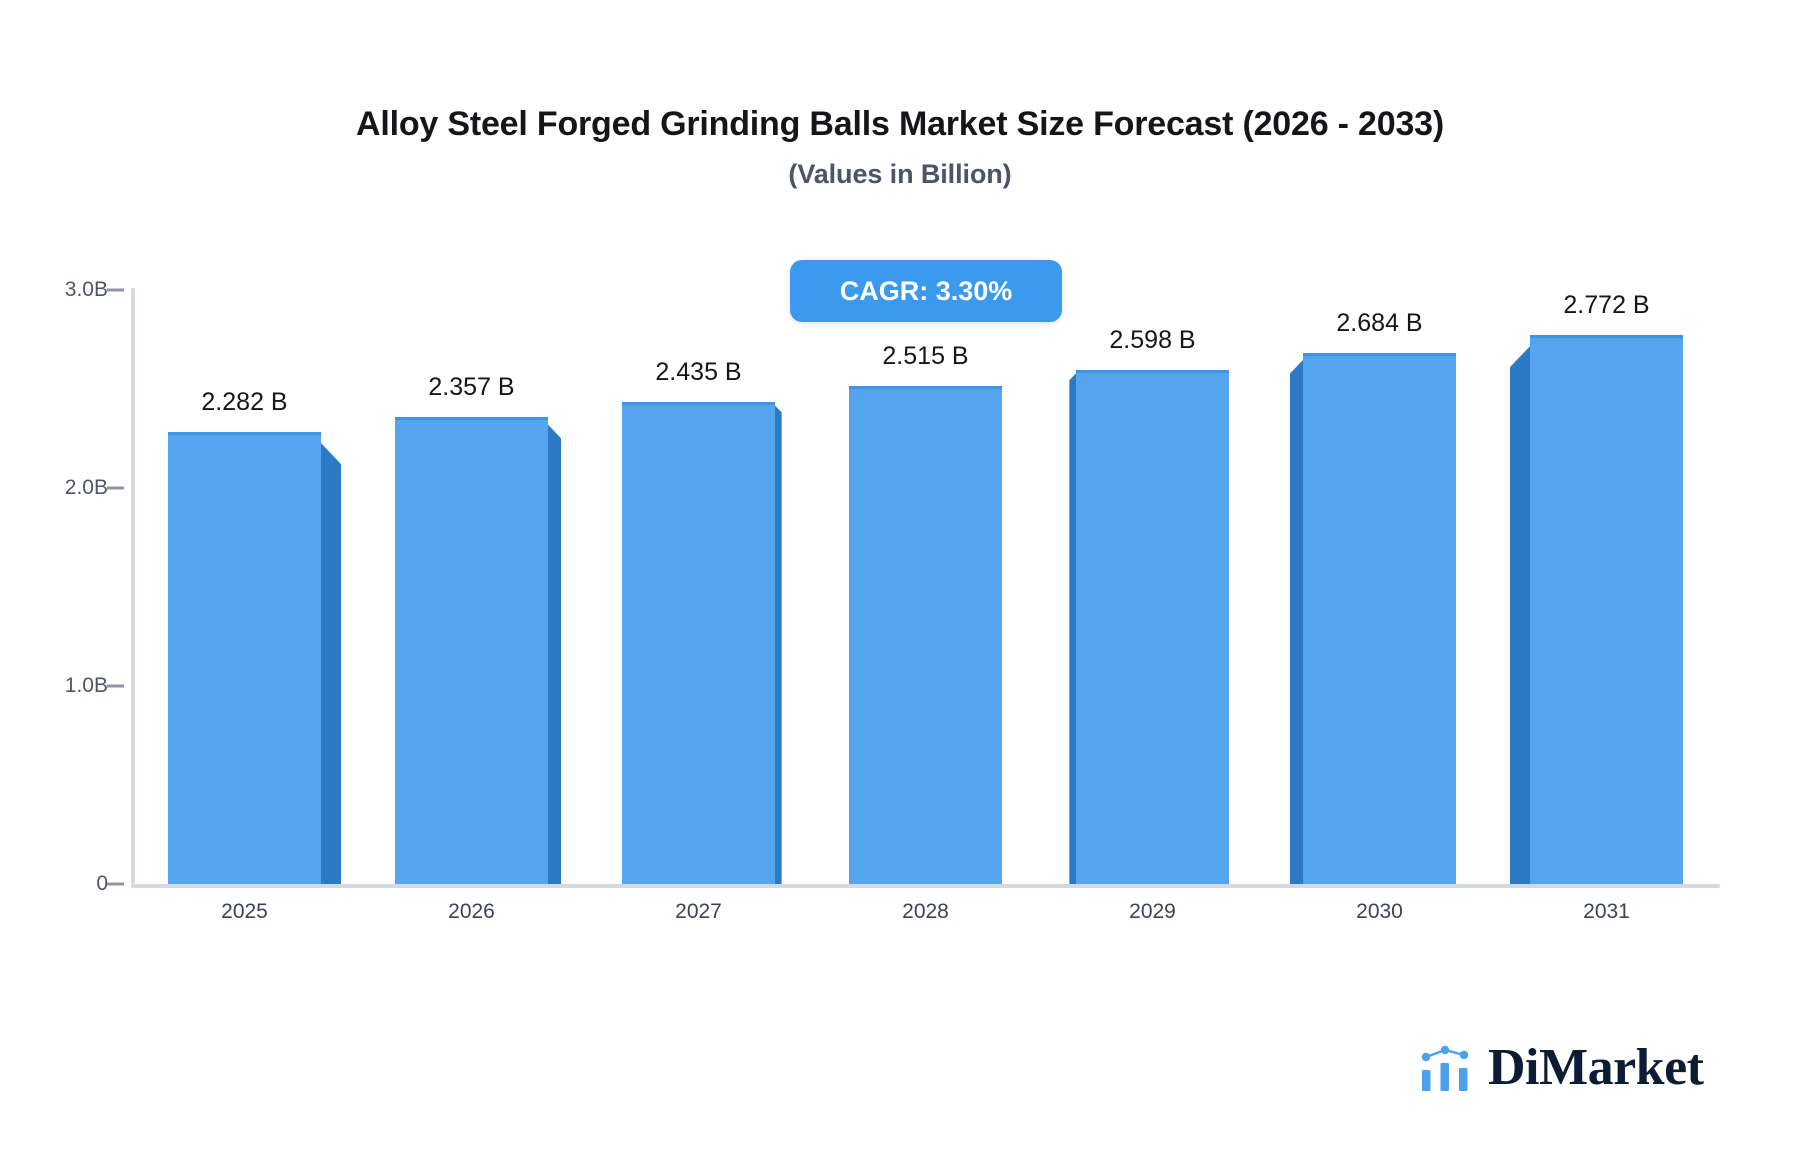 This screenshot has width=1800, height=1156. Describe the element at coordinates (471, 911) in the screenshot. I see `x-axis-tick-label: 2026` at that location.